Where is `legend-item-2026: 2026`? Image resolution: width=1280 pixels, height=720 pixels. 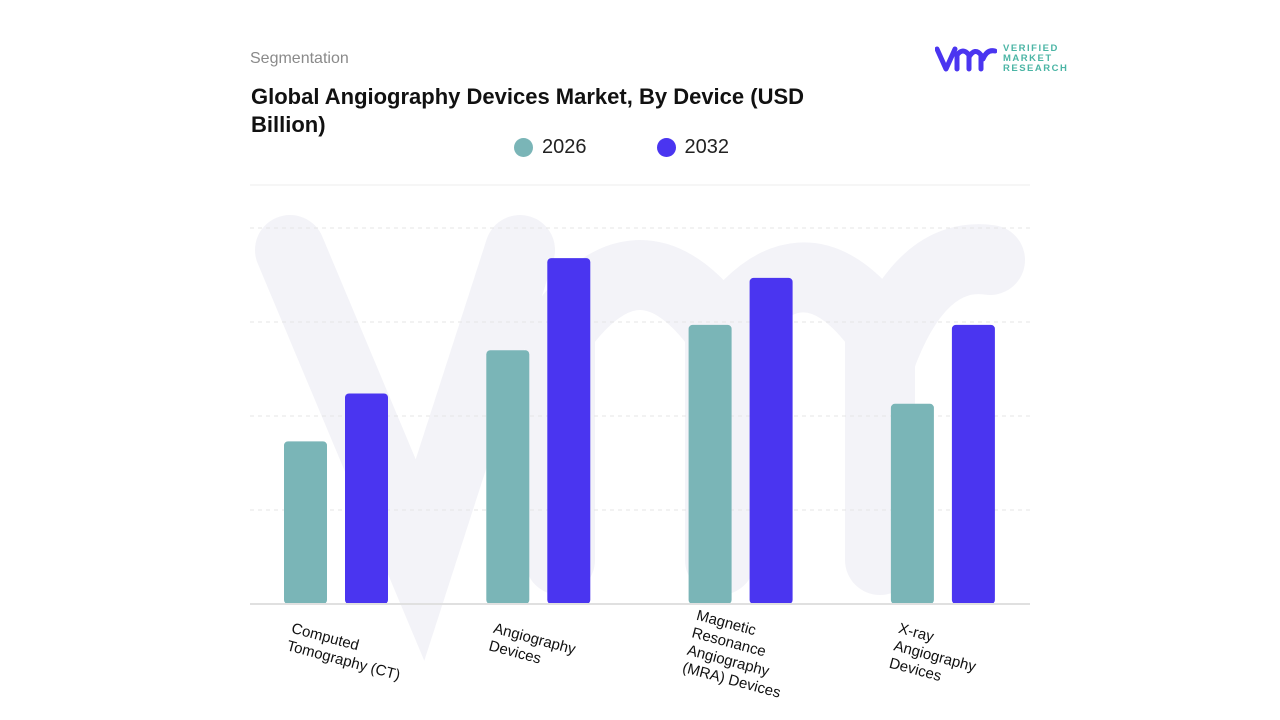
legend-item-2026: 2026 is located at coordinates (550, 147).